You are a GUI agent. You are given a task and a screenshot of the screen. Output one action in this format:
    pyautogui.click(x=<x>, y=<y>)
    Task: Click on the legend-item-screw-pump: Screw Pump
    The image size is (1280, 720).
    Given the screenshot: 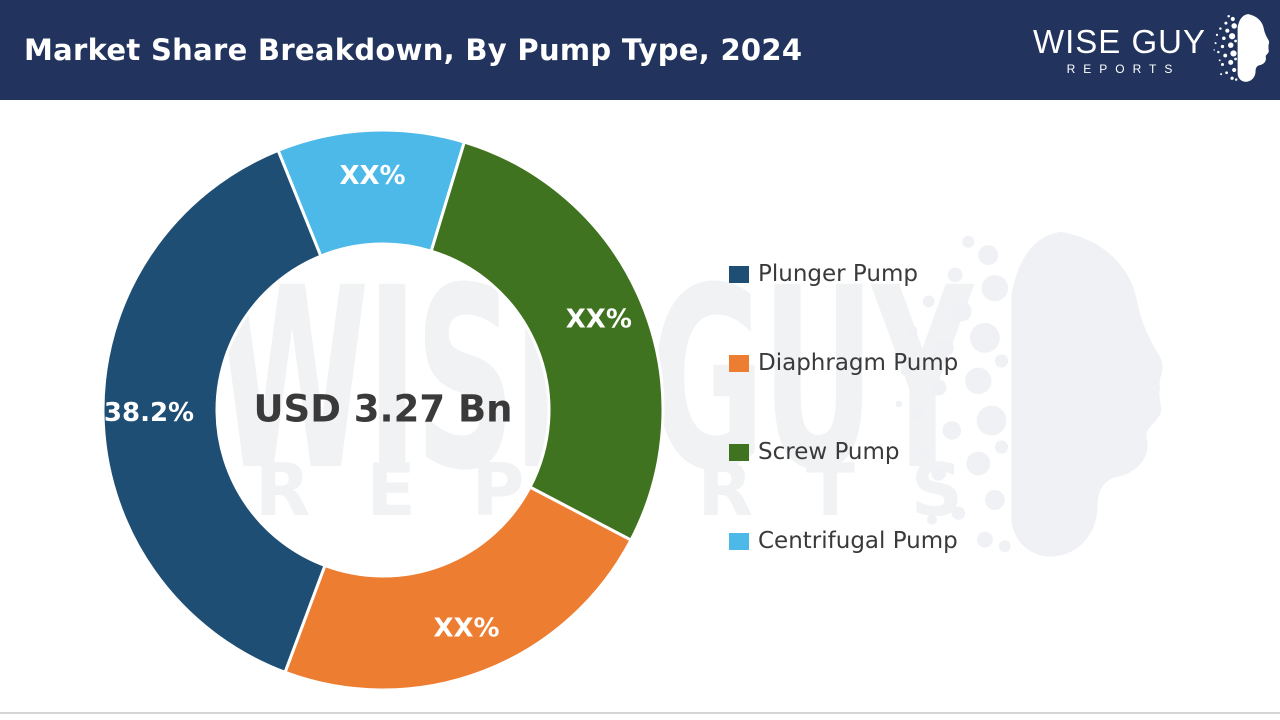 What is the action you would take?
    pyautogui.click(x=843, y=452)
    